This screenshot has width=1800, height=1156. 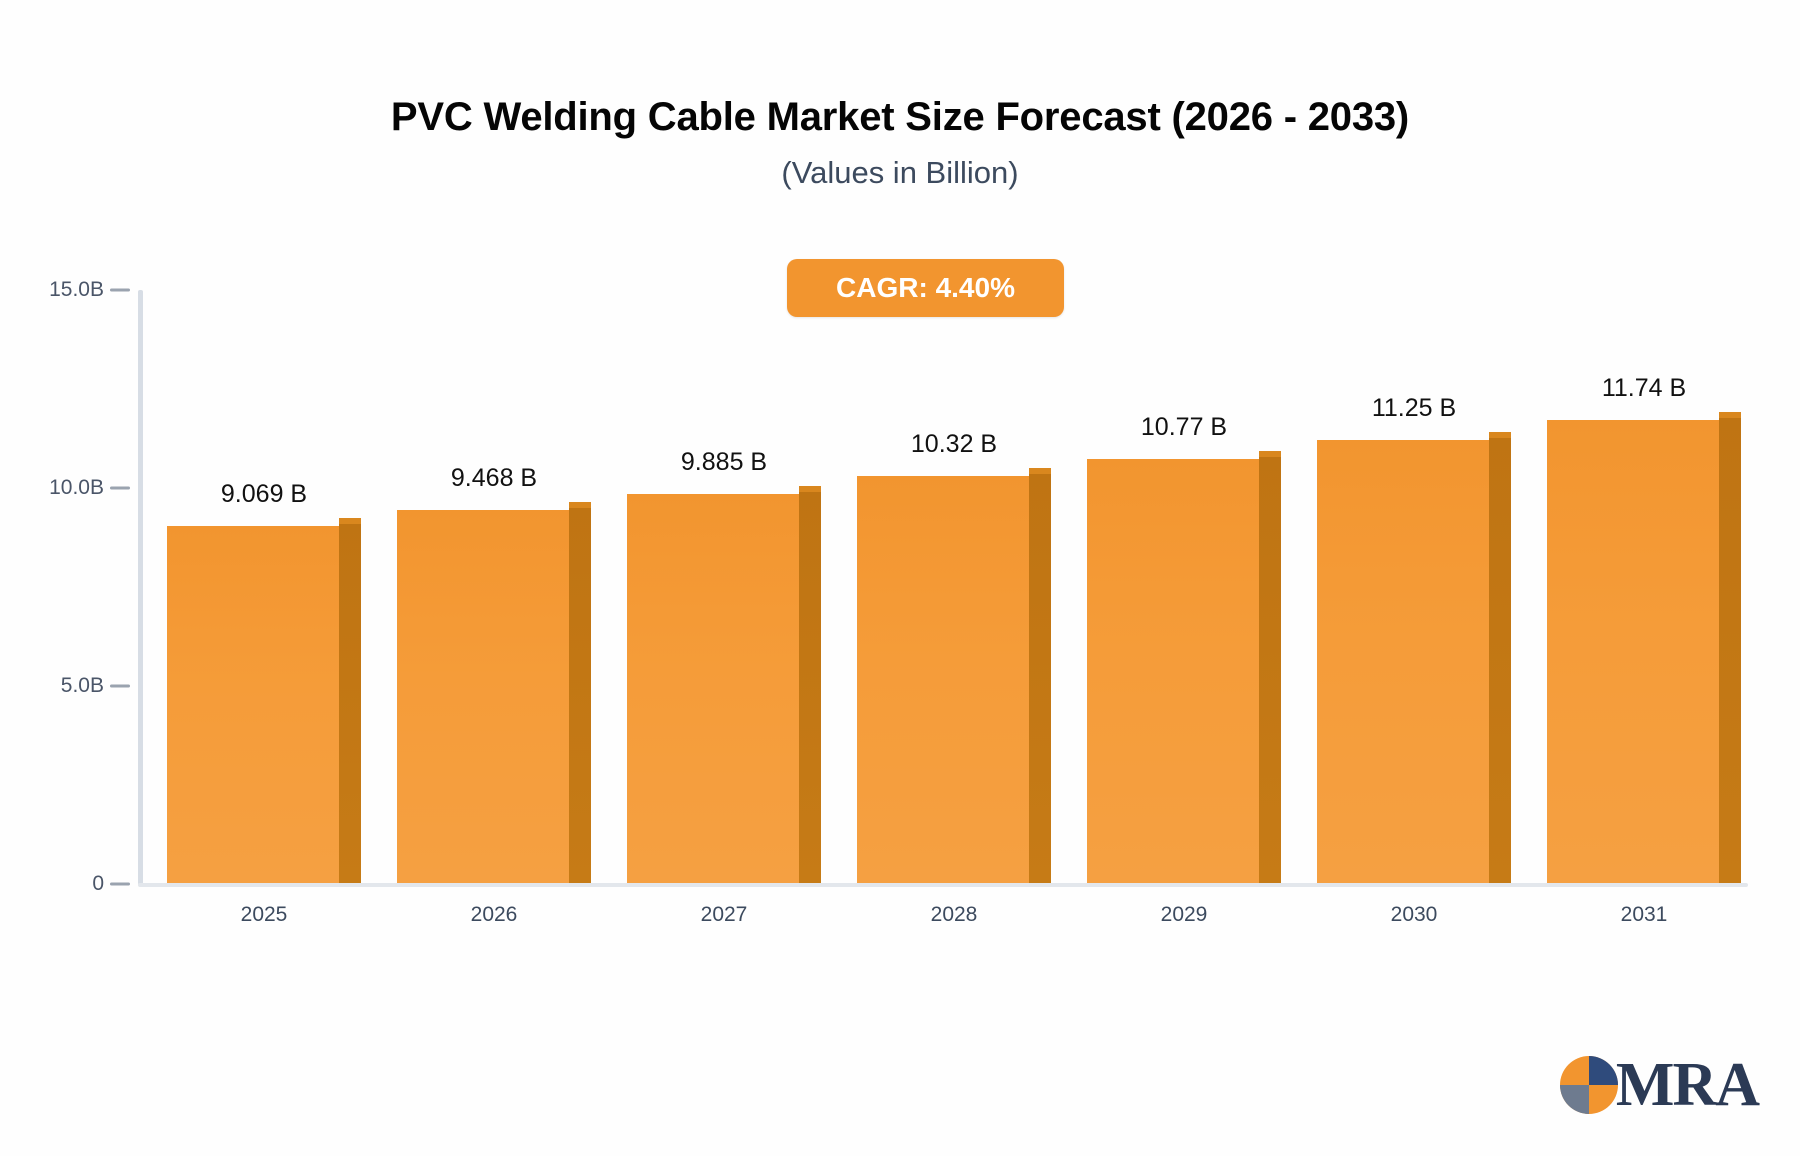 What do you see at coordinates (1184, 914) in the screenshot?
I see `x-tick-2029: 2029` at bounding box center [1184, 914].